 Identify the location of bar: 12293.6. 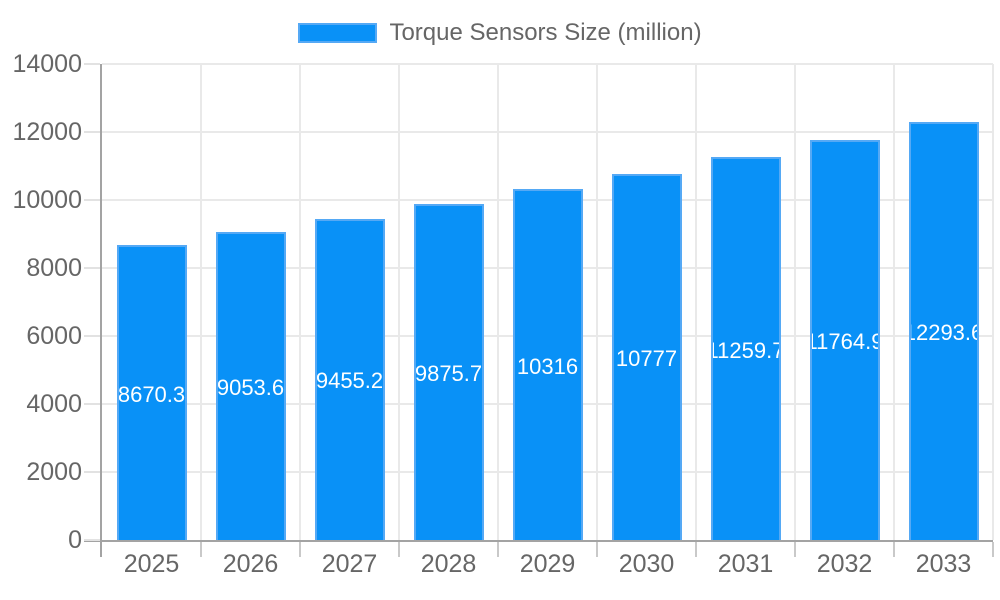
(943, 331).